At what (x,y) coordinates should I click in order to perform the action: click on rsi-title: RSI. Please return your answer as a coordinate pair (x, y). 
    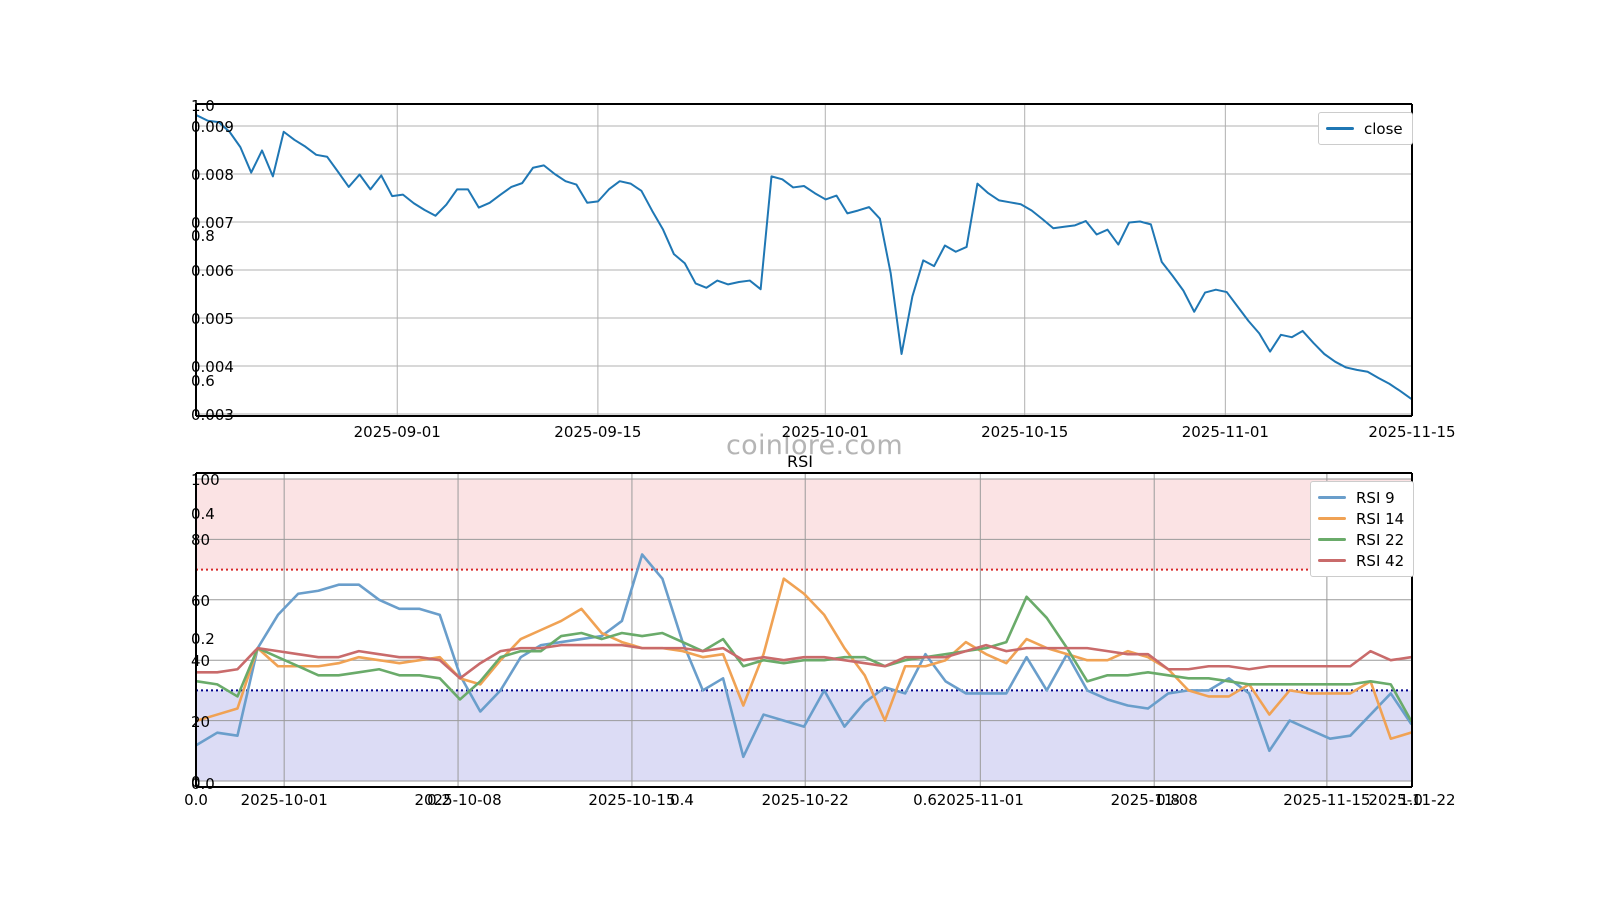
    Looking at the image, I should click on (800, 461).